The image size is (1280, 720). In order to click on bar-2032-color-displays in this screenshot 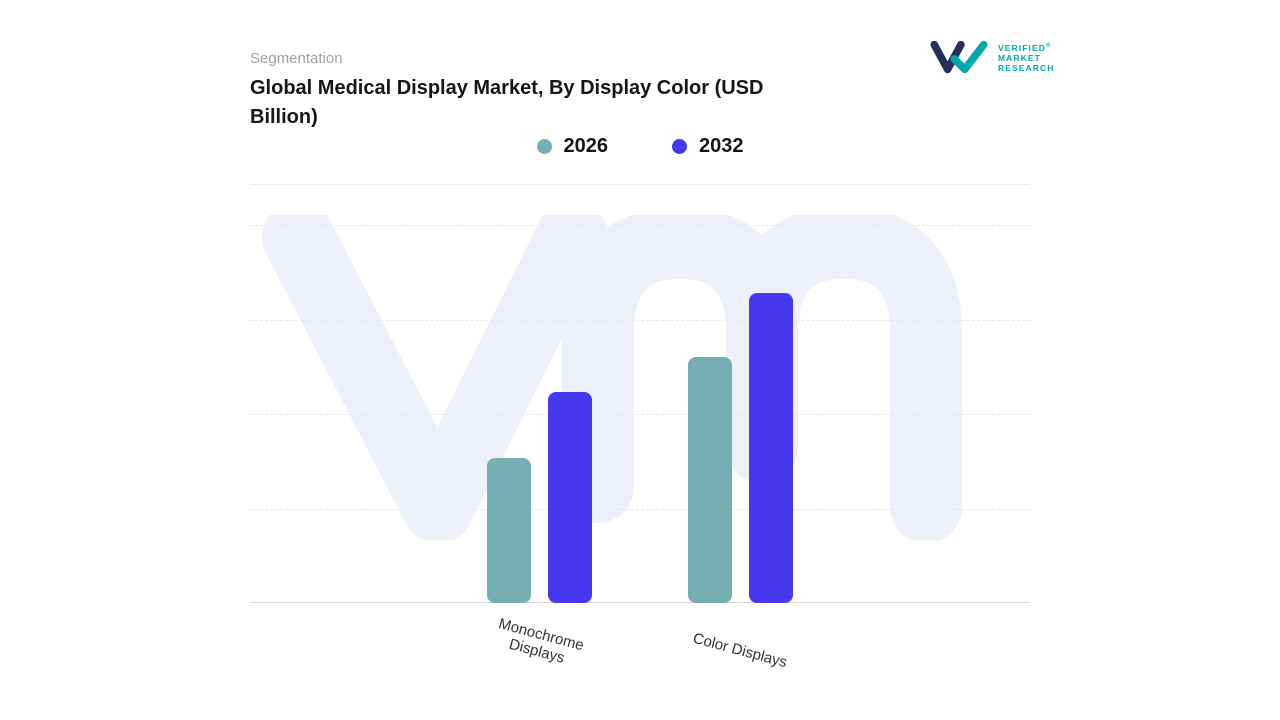, I will do `click(771, 448)`.